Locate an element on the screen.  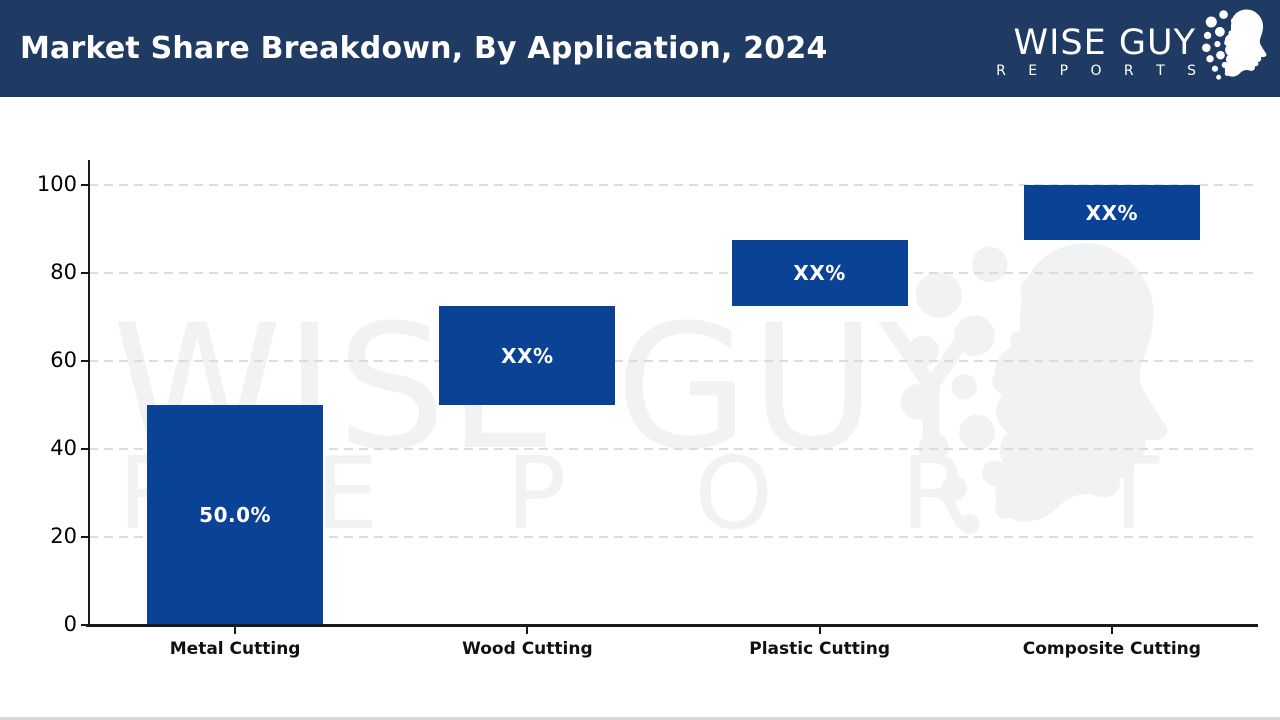
watermark-face-icon is located at coordinates (1034, 389).